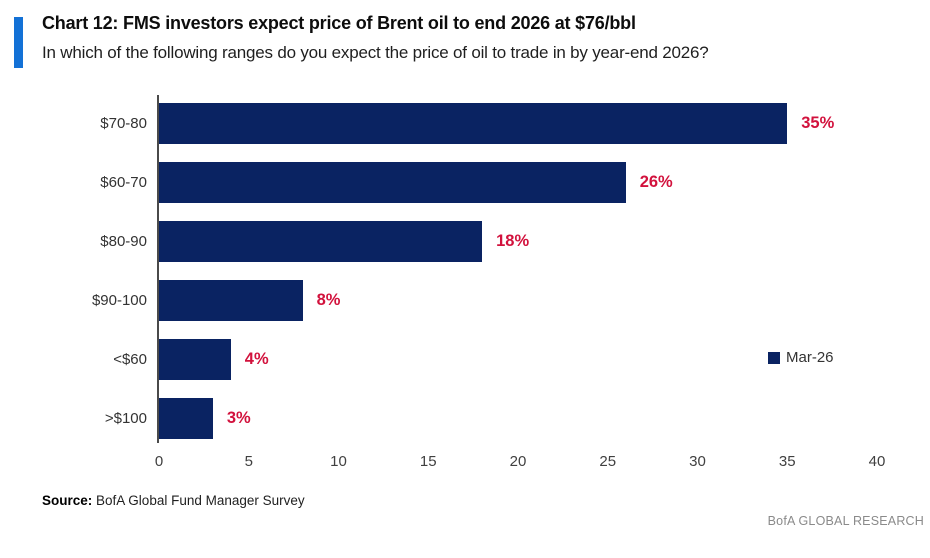 The image size is (930, 558). I want to click on source-line: Source: BofA Global Fund Manager Survey, so click(173, 500).